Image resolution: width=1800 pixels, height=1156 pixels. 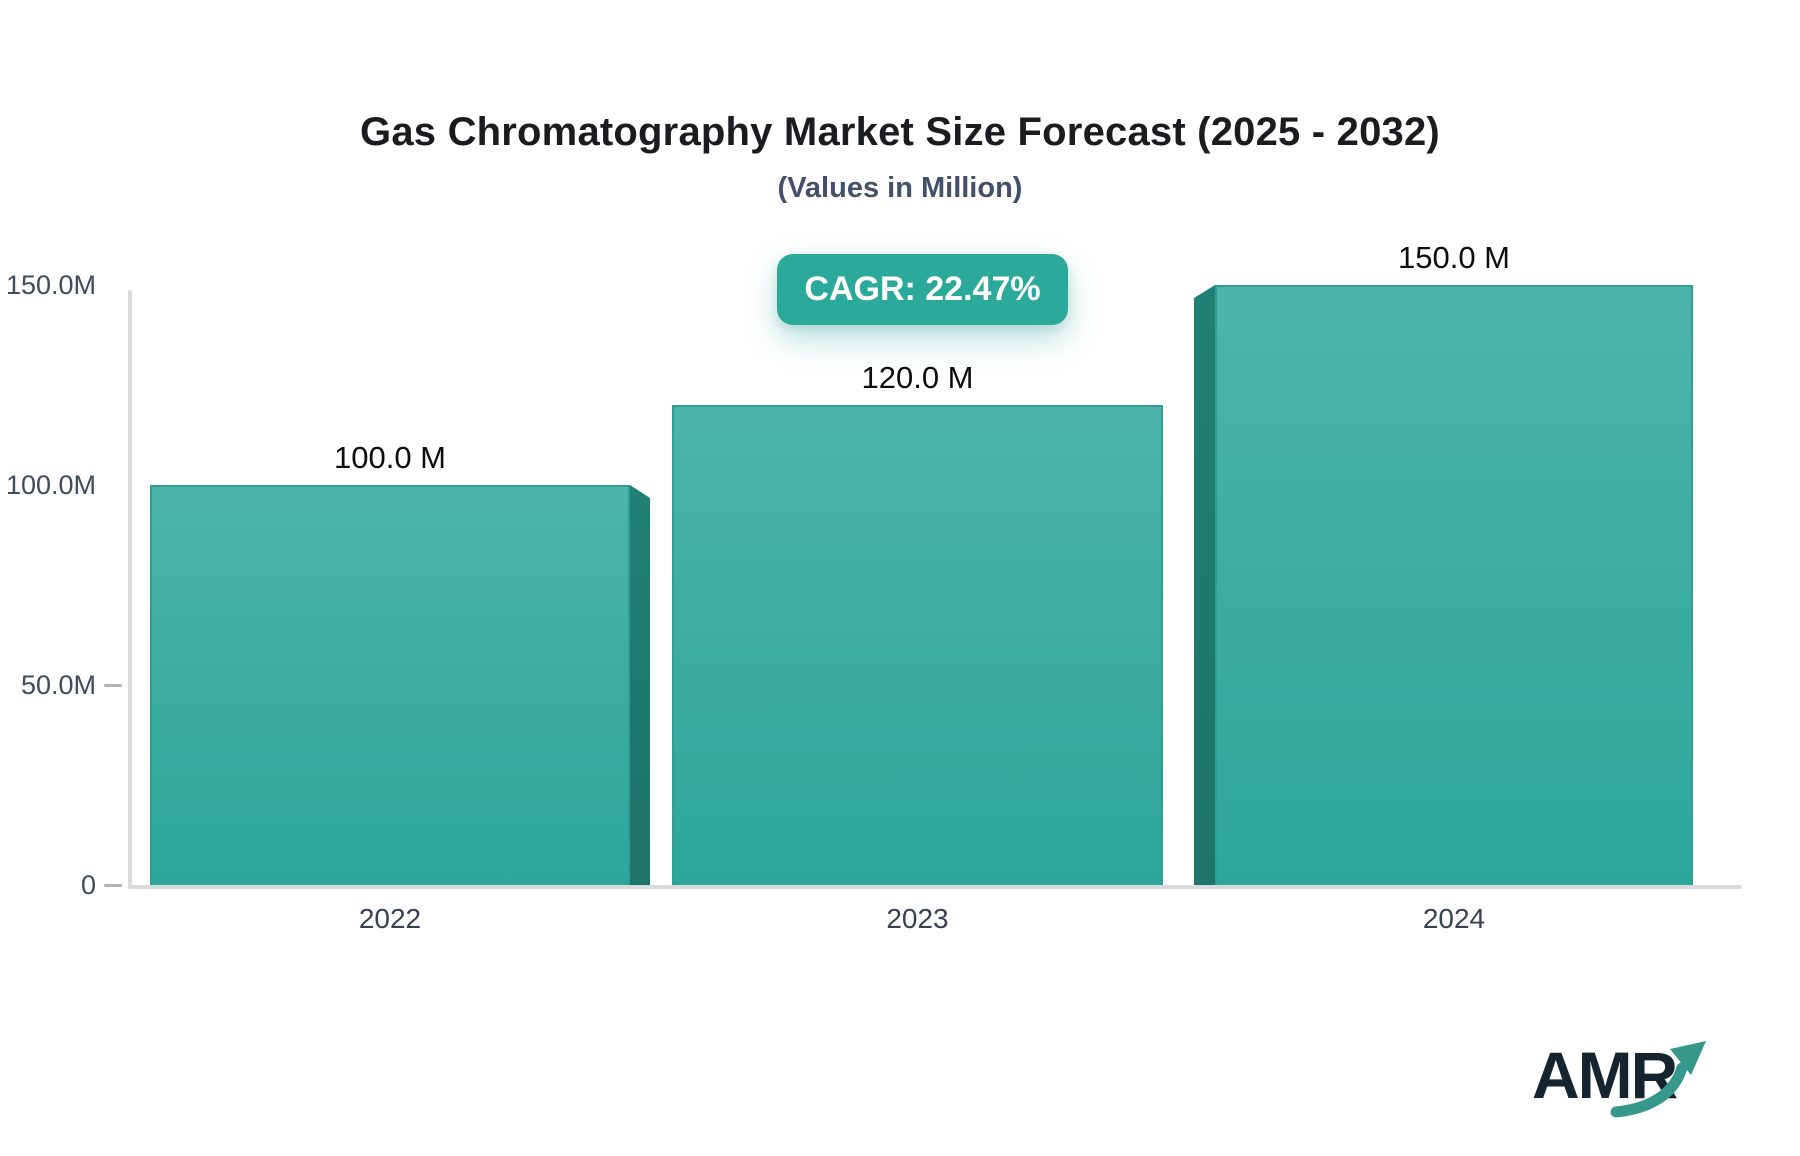 I want to click on y-axis-tick-label: 50.0M, so click(x=58, y=685).